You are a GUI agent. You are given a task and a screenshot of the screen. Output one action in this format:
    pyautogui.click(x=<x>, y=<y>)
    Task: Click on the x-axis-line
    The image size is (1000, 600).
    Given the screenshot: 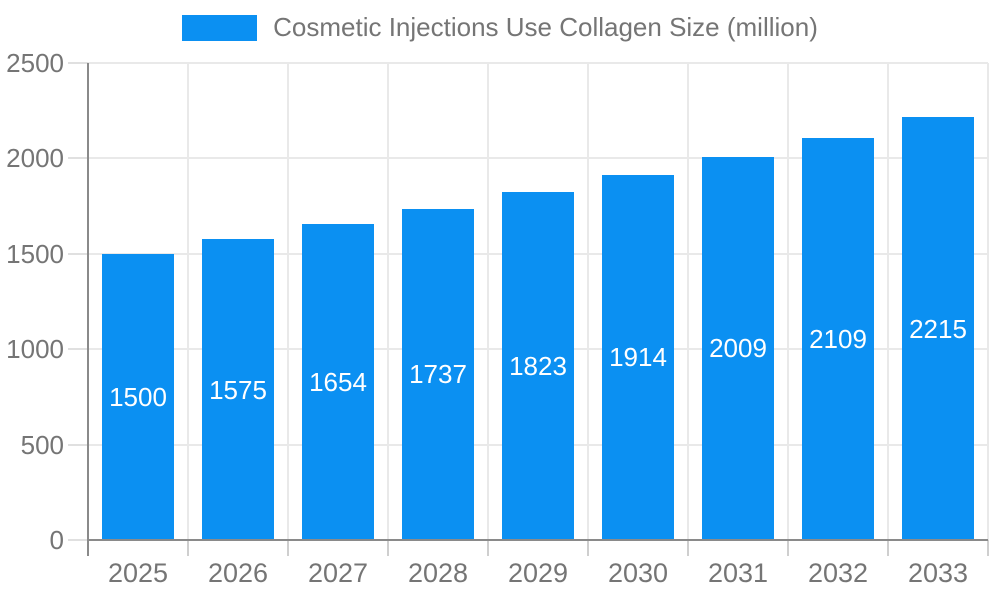 What is the action you would take?
    pyautogui.click(x=538, y=540)
    